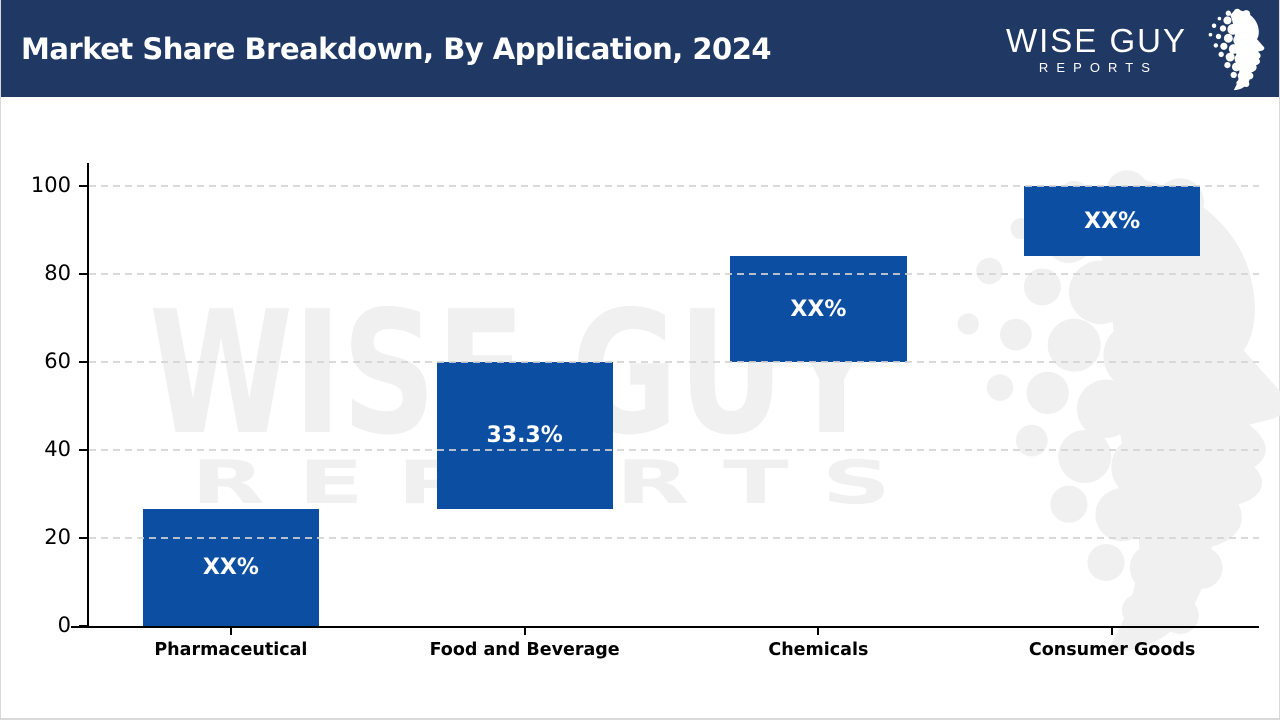 This screenshot has width=1280, height=720. What do you see at coordinates (524, 650) in the screenshot?
I see `x-category-label: Food and Beverage` at bounding box center [524, 650].